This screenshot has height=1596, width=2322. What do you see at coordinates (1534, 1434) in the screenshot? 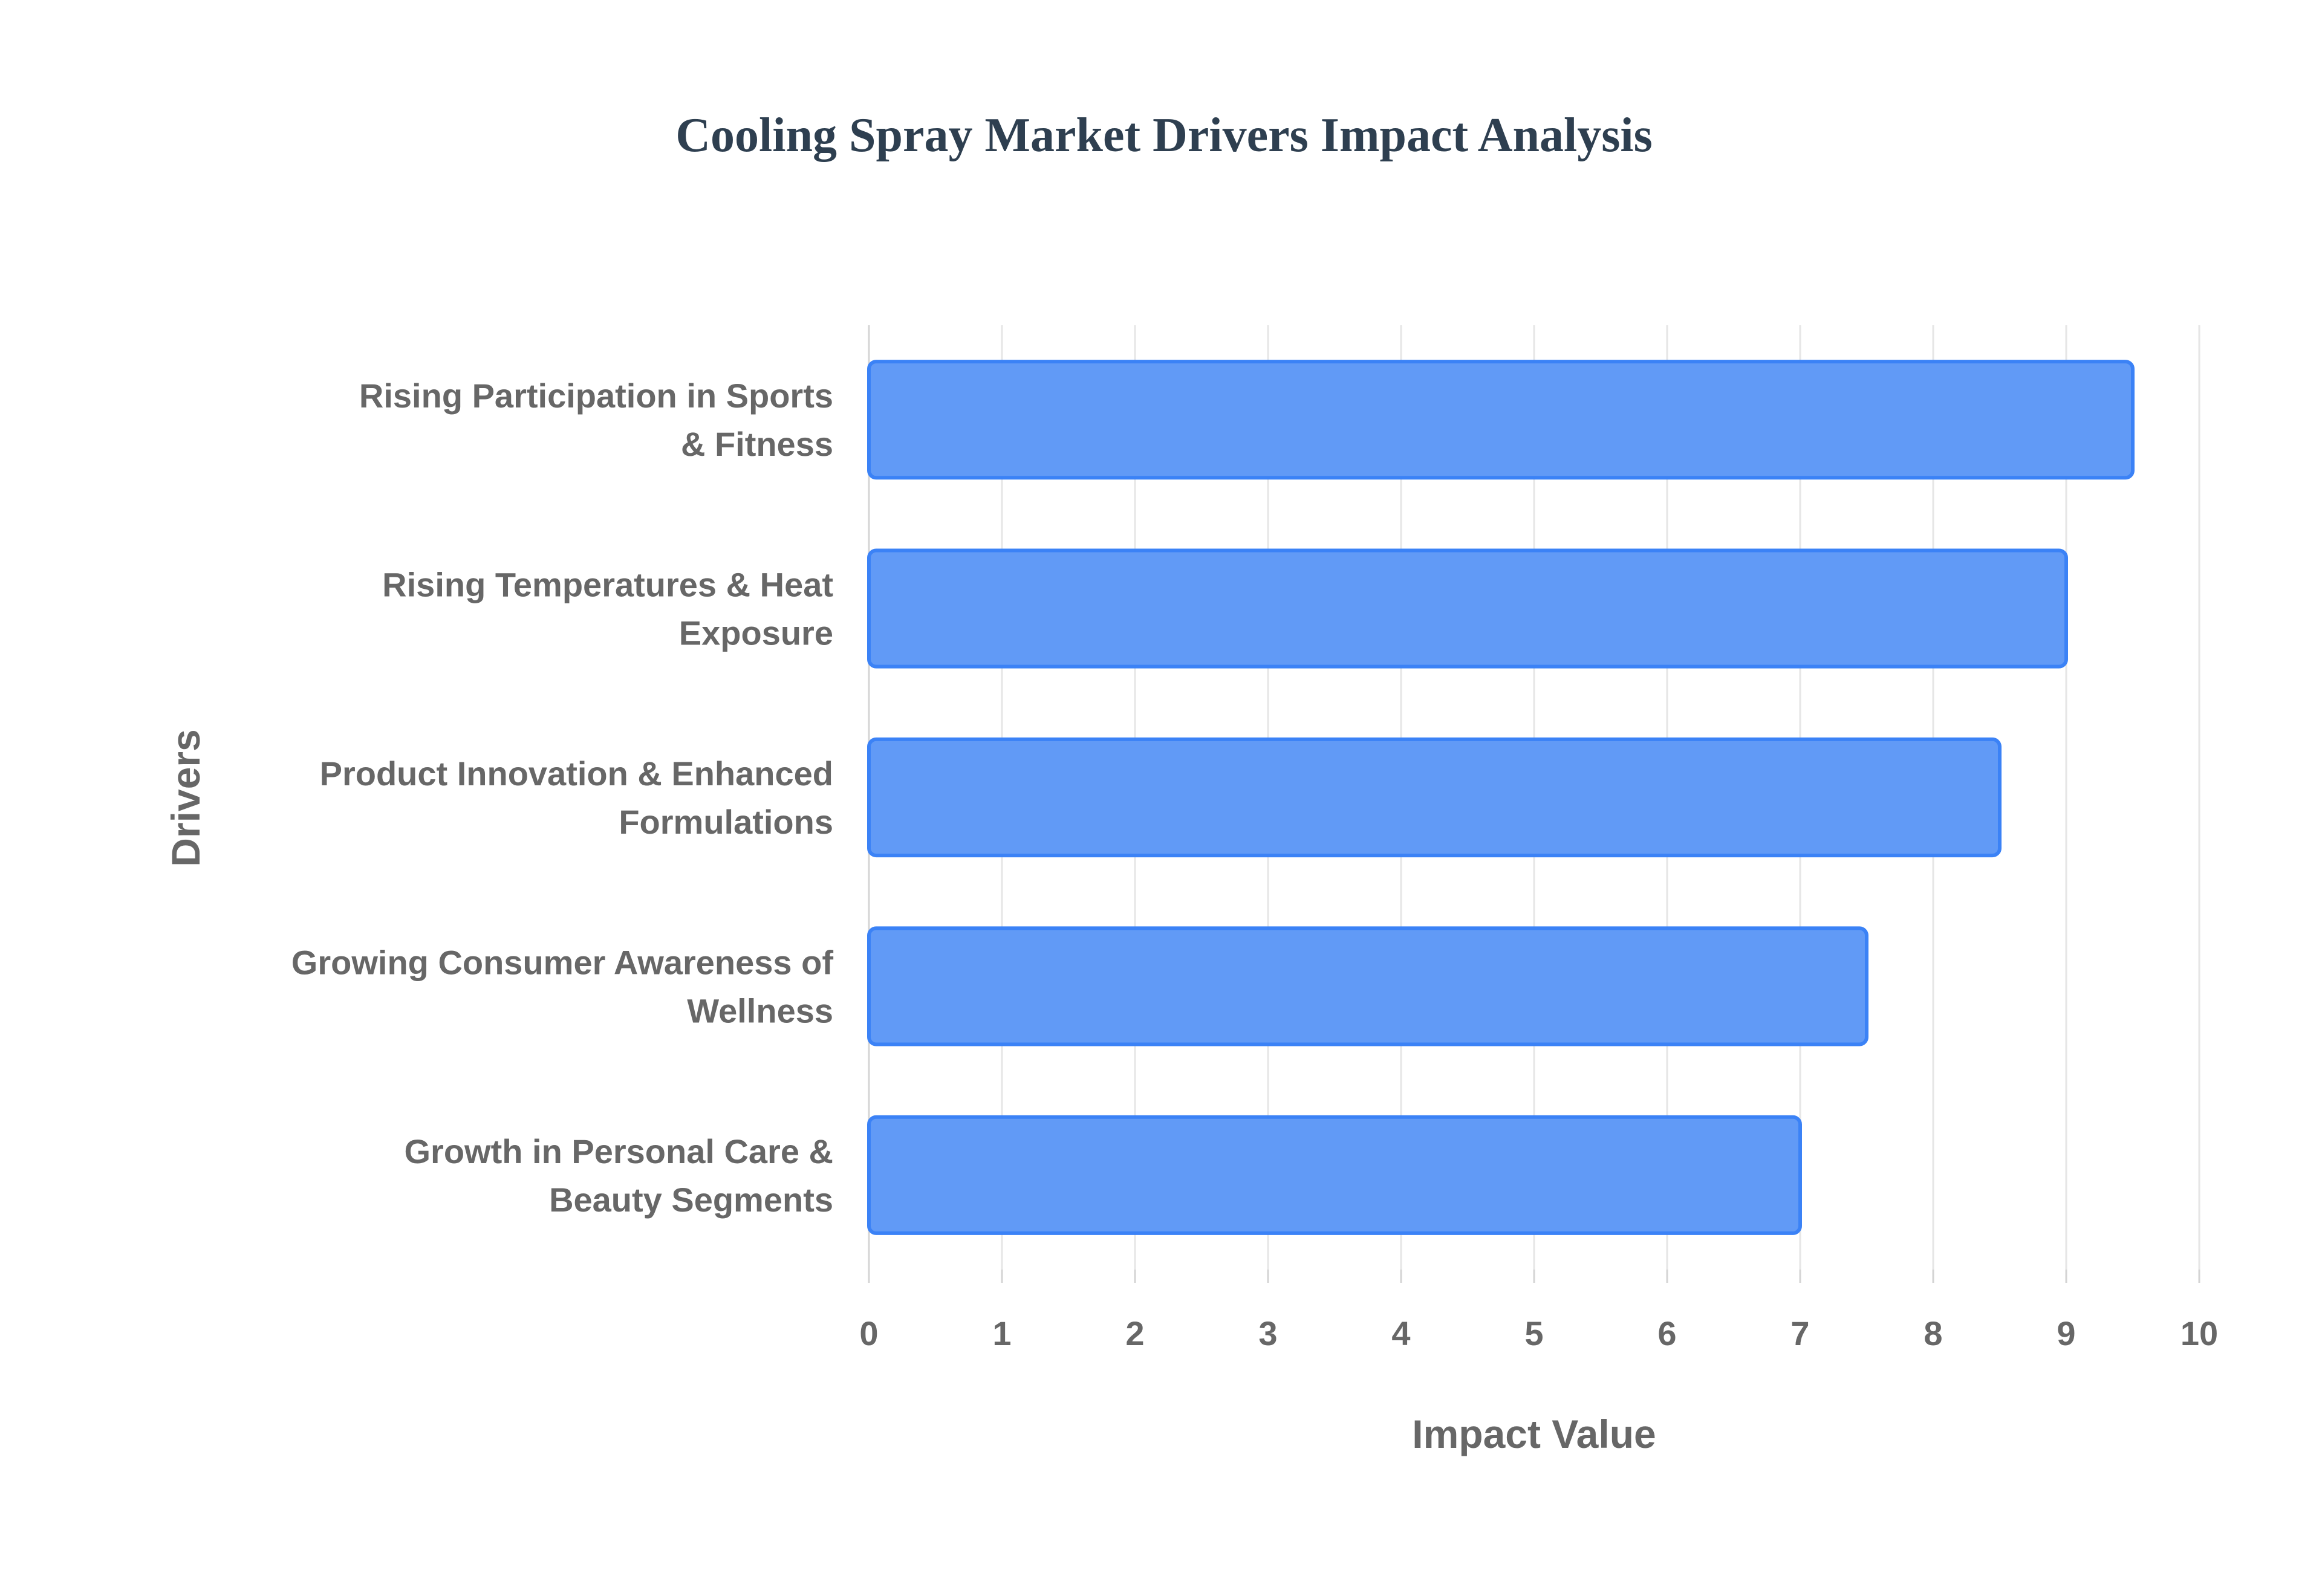
I see `x-axis-title: Impact Value` at bounding box center [1534, 1434].